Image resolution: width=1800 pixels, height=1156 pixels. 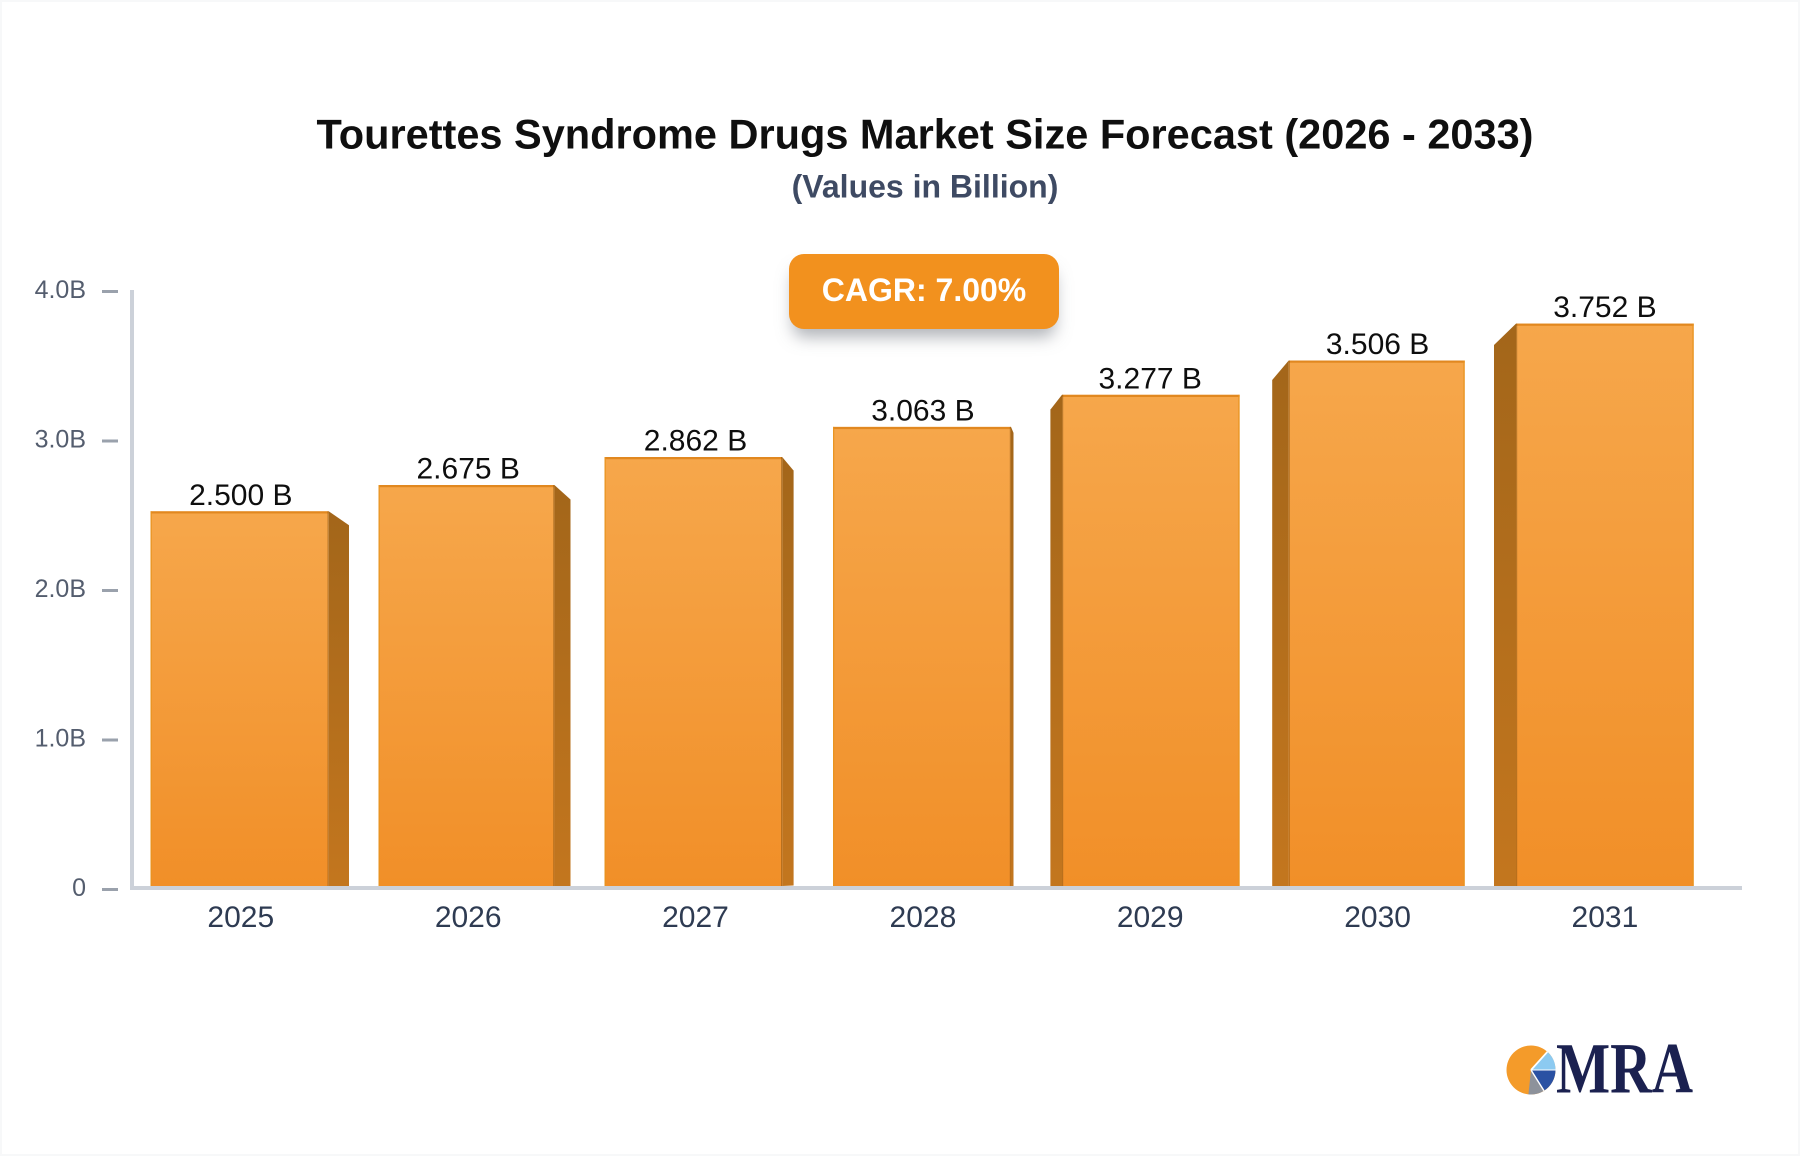 What do you see at coordinates (1377, 917) in the screenshot?
I see `svg-text: 2030` at bounding box center [1377, 917].